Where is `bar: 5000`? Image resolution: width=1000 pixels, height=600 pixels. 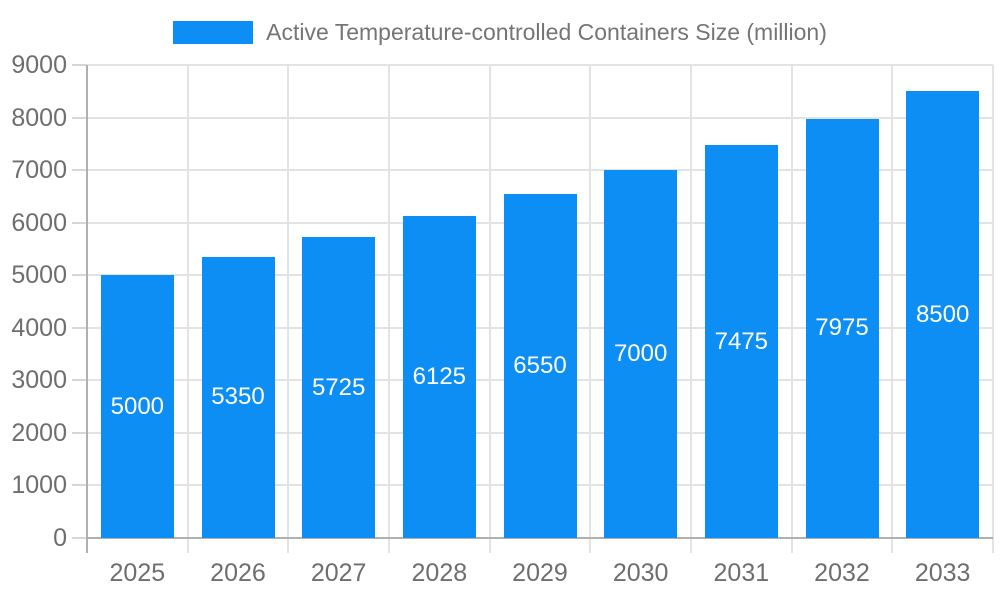
bar: 5000 is located at coordinates (137, 406).